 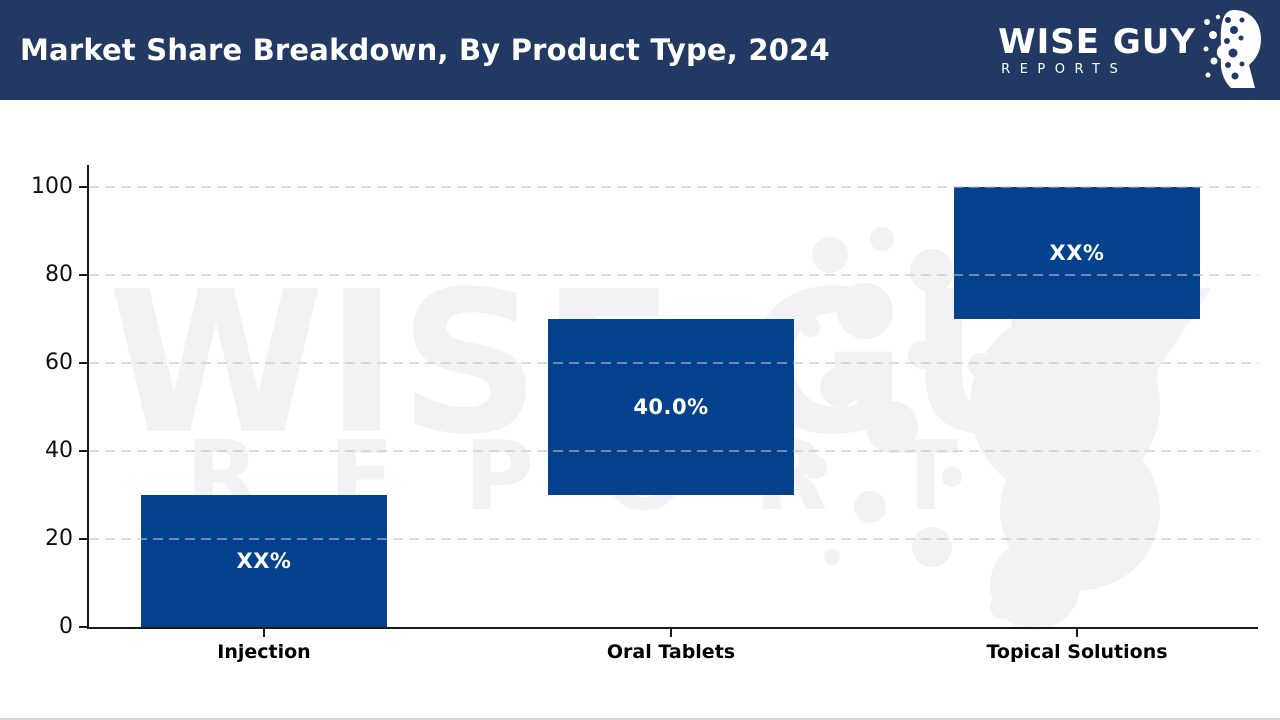 I want to click on x-label-topical-solutions: Topical Solutions, so click(x=1077, y=652).